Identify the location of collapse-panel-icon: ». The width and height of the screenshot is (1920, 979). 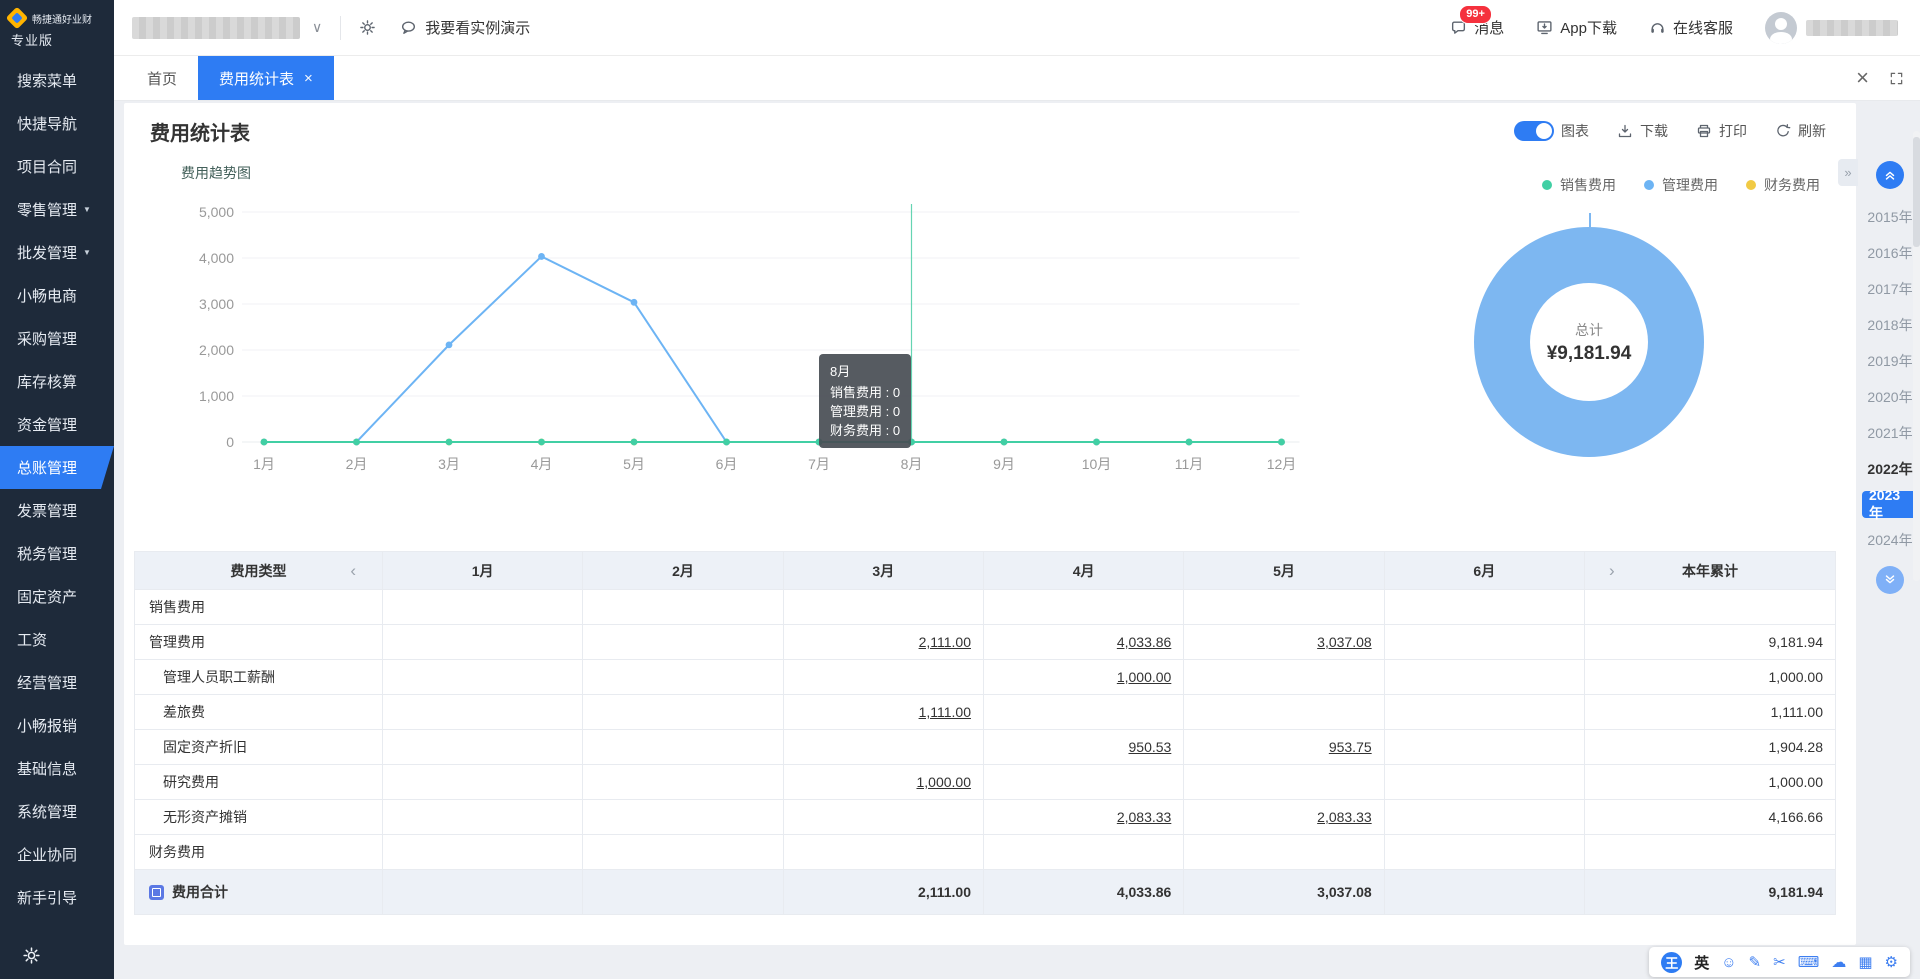
(1848, 172).